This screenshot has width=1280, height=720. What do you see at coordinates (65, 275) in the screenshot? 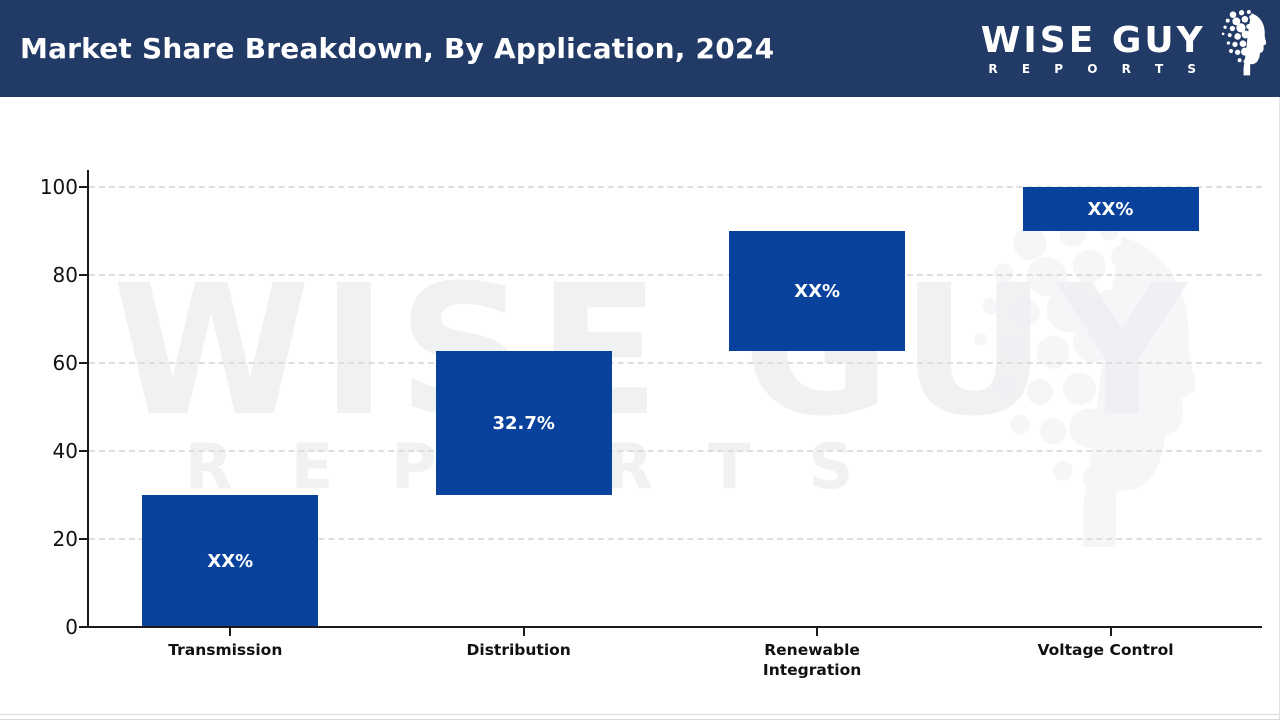
I see `y-tick-label-80: 80` at bounding box center [65, 275].